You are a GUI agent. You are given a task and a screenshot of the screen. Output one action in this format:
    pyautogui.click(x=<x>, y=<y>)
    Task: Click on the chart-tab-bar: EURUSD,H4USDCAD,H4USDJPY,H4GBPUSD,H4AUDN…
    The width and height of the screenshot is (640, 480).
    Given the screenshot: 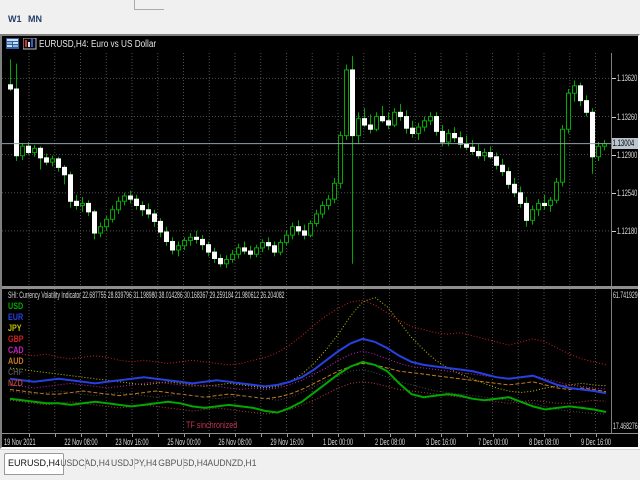 What is the action you would take?
    pyautogui.click(x=320, y=464)
    